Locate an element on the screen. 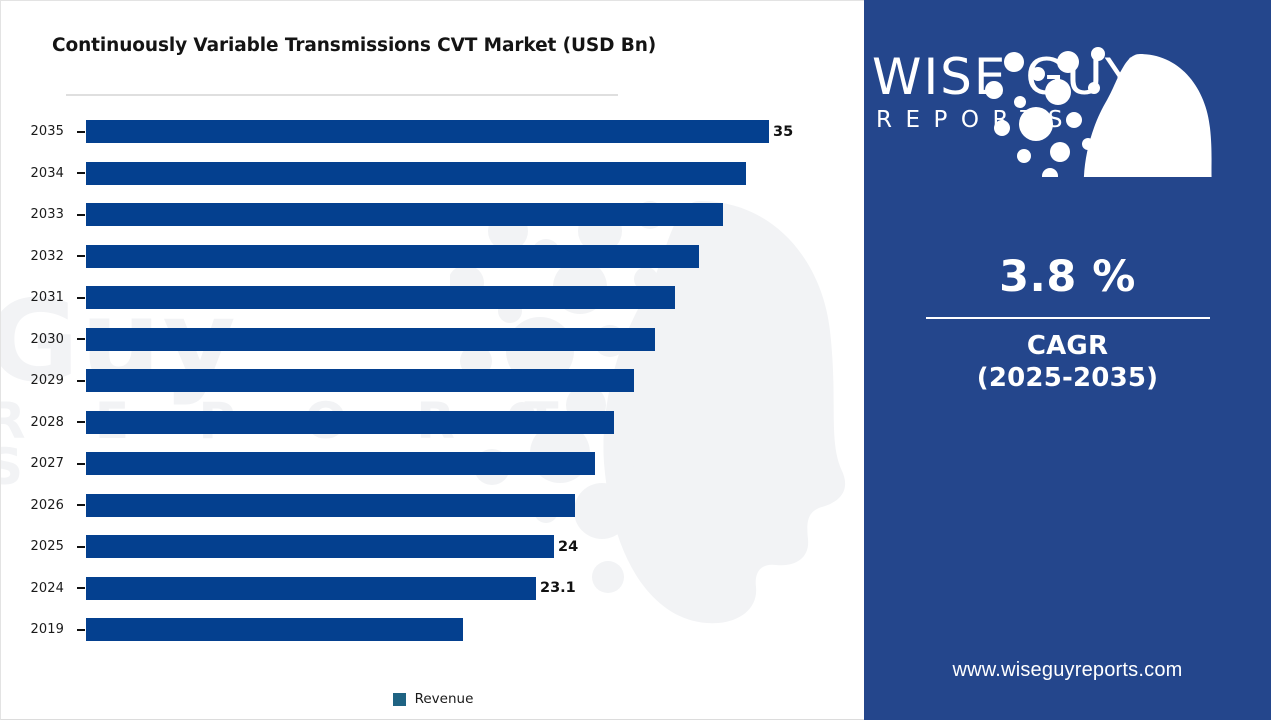 This screenshot has width=1271, height=720. y-axis-tick-label: 2030 is located at coordinates (47, 339).